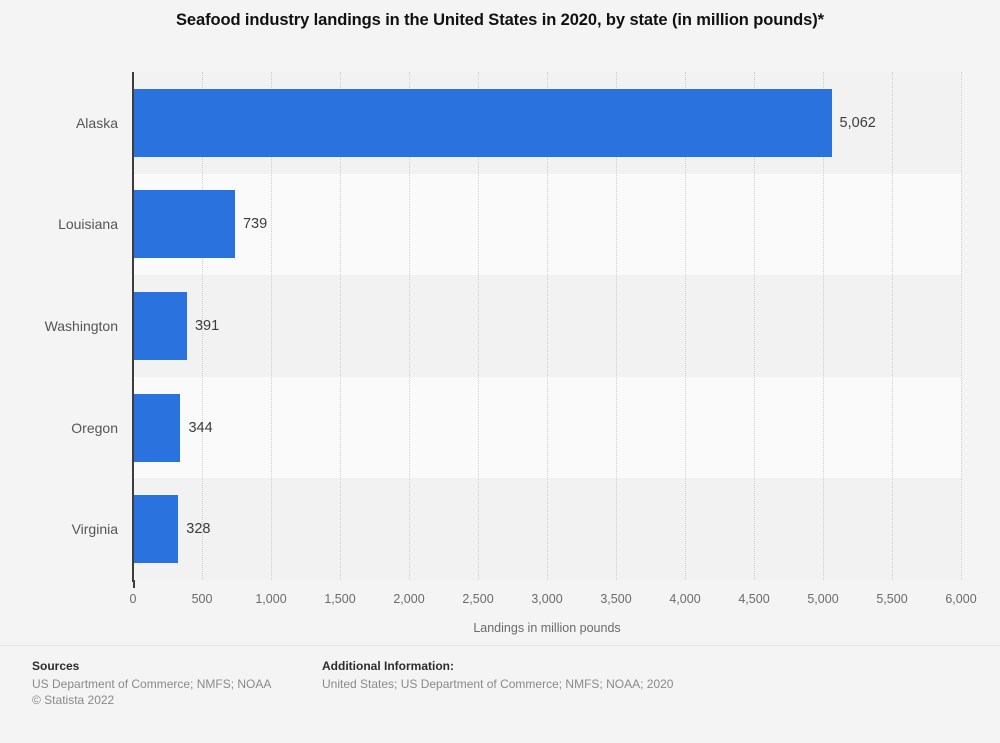 This screenshot has width=1000, height=743. I want to click on category-label: Alaska, so click(96, 122).